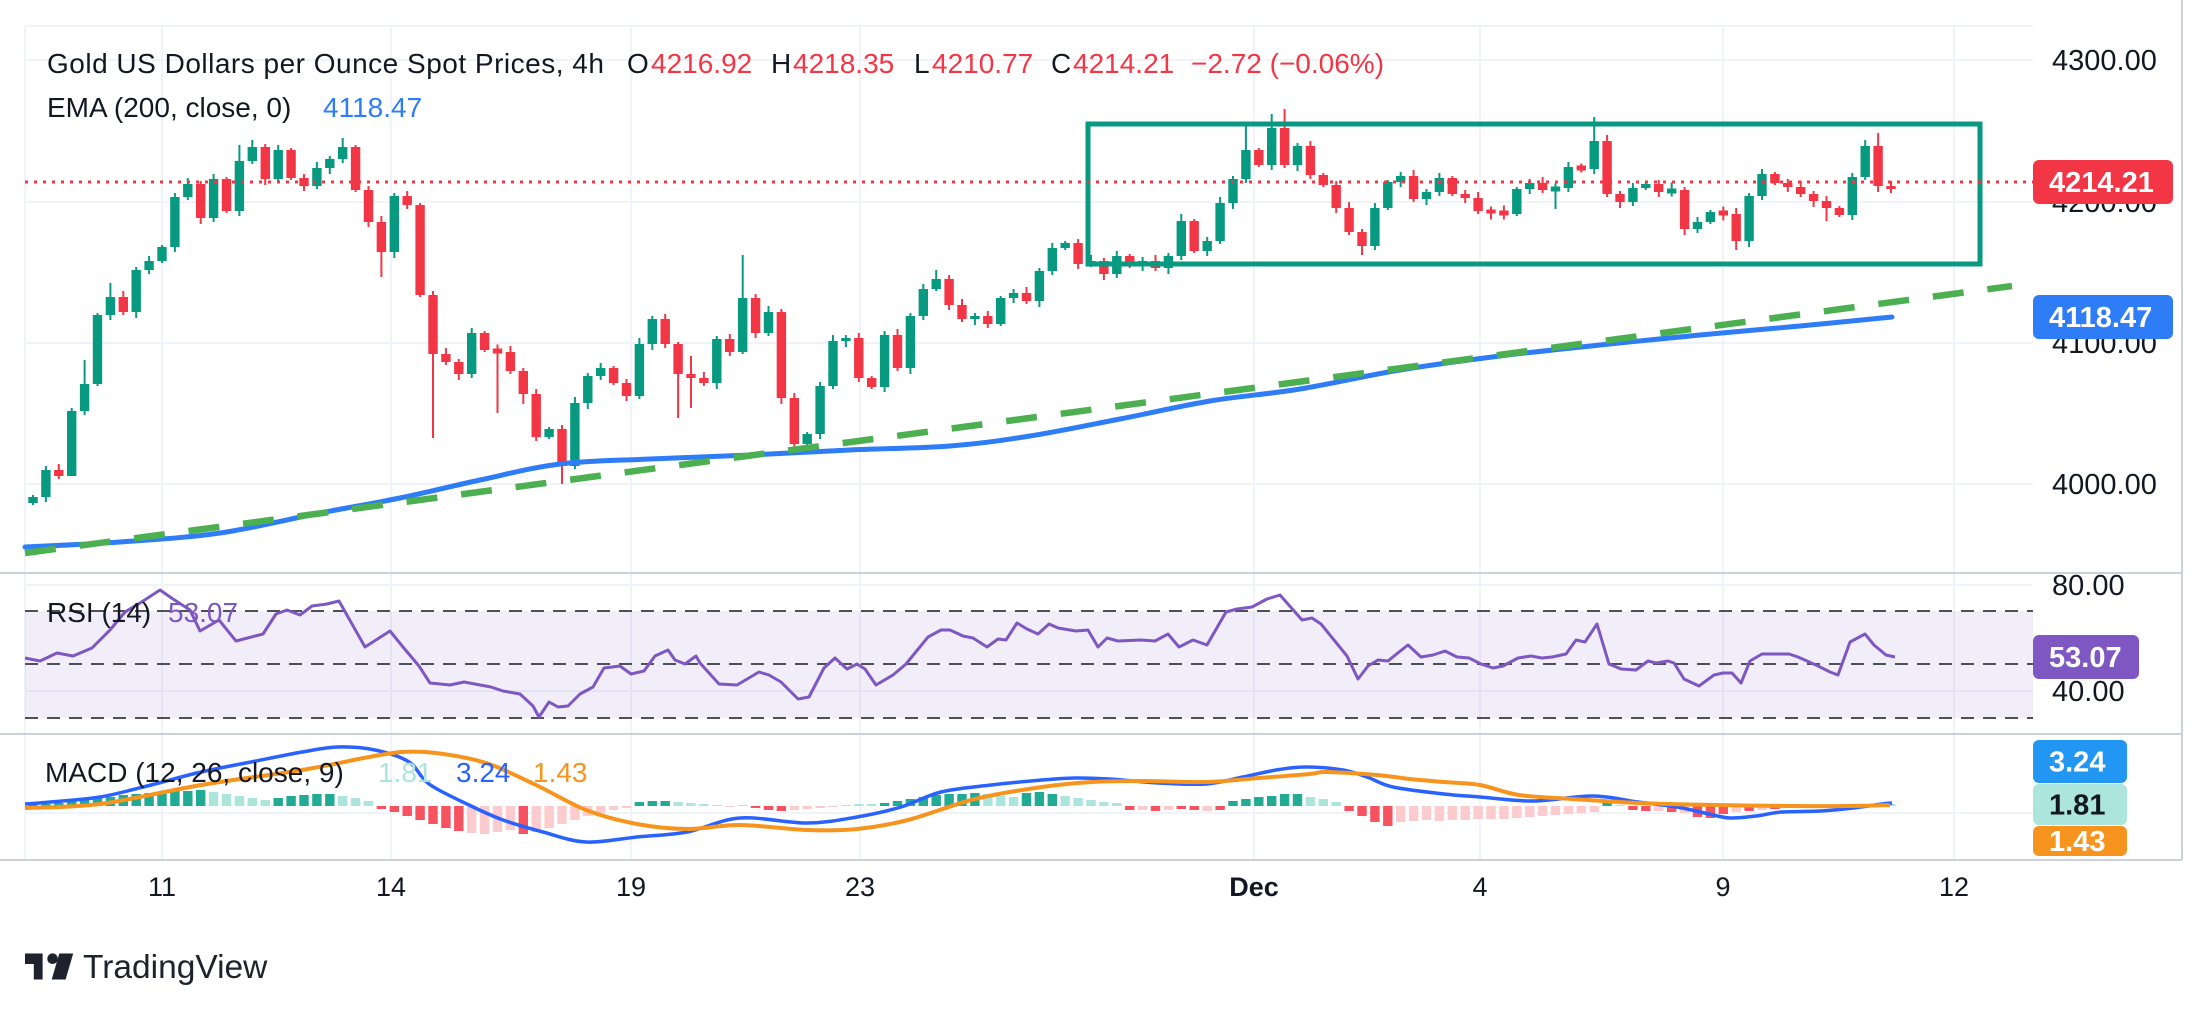  I want to click on svg-text: RSI (14), so click(99, 612).